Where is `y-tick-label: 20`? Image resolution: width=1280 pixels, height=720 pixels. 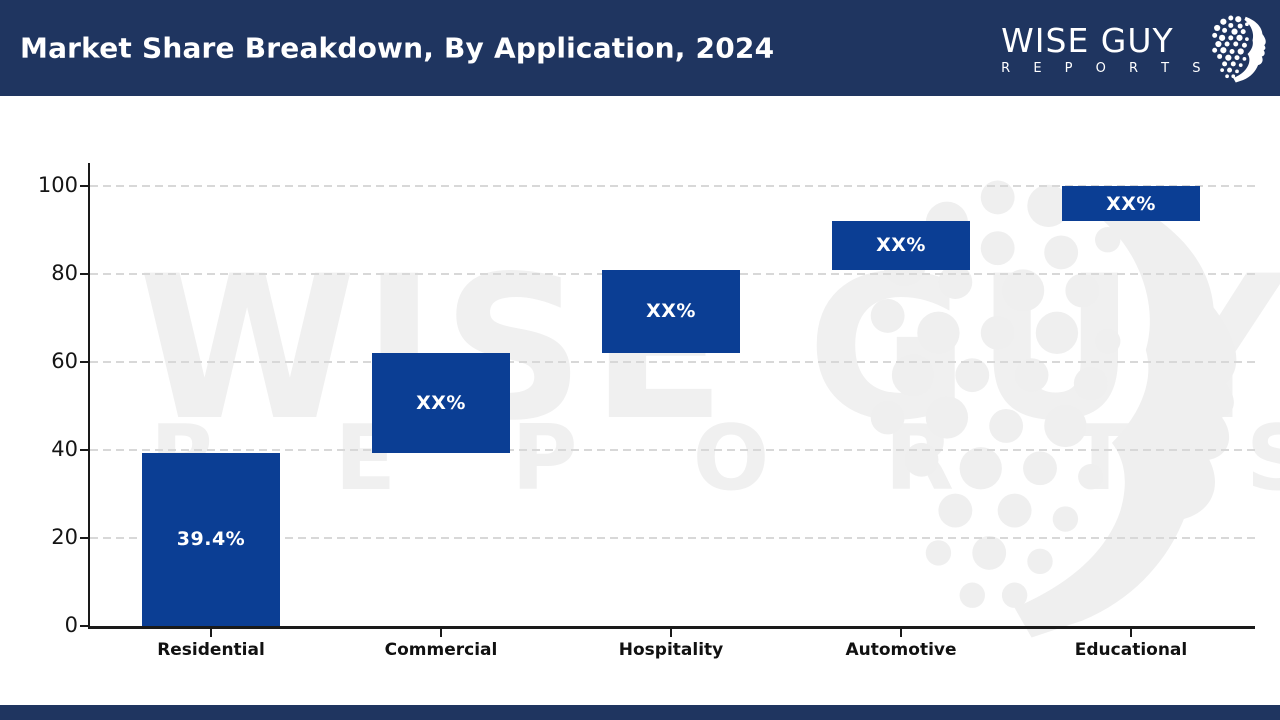 y-tick-label: 20 is located at coordinates (64, 537).